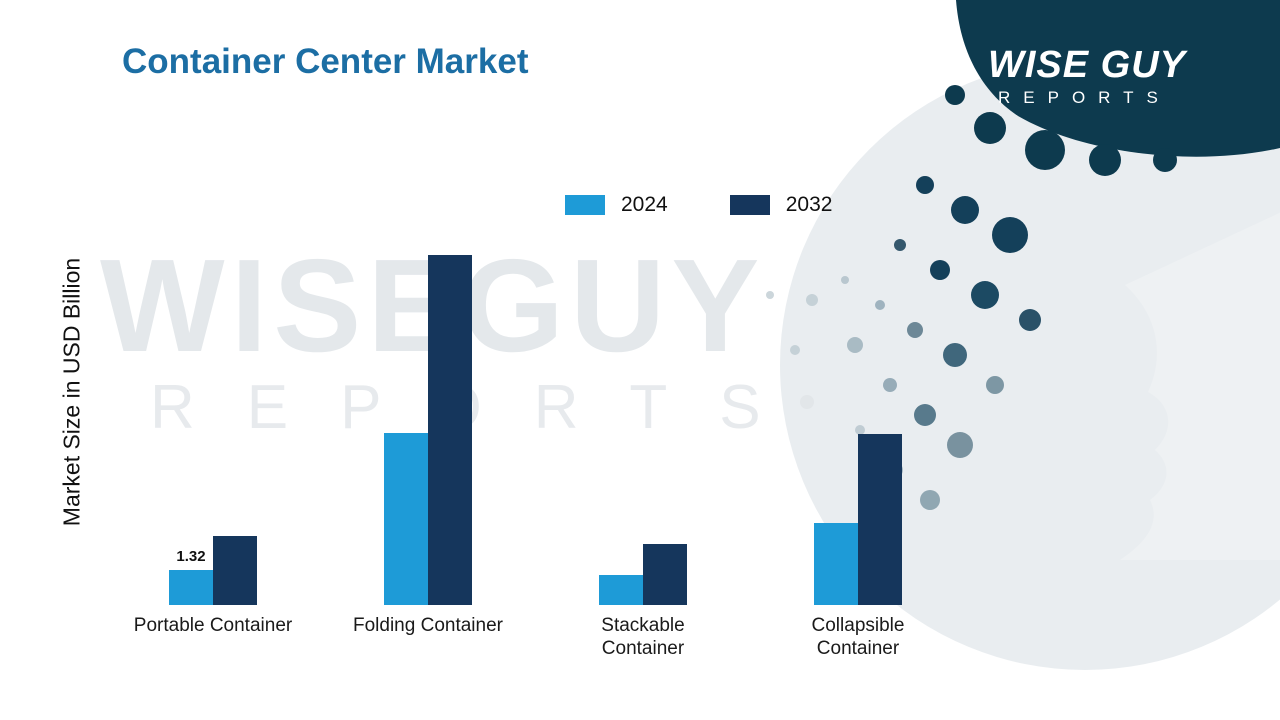 The image size is (1280, 720). What do you see at coordinates (809, 204) in the screenshot?
I see `legend-label-2032: 2032` at bounding box center [809, 204].